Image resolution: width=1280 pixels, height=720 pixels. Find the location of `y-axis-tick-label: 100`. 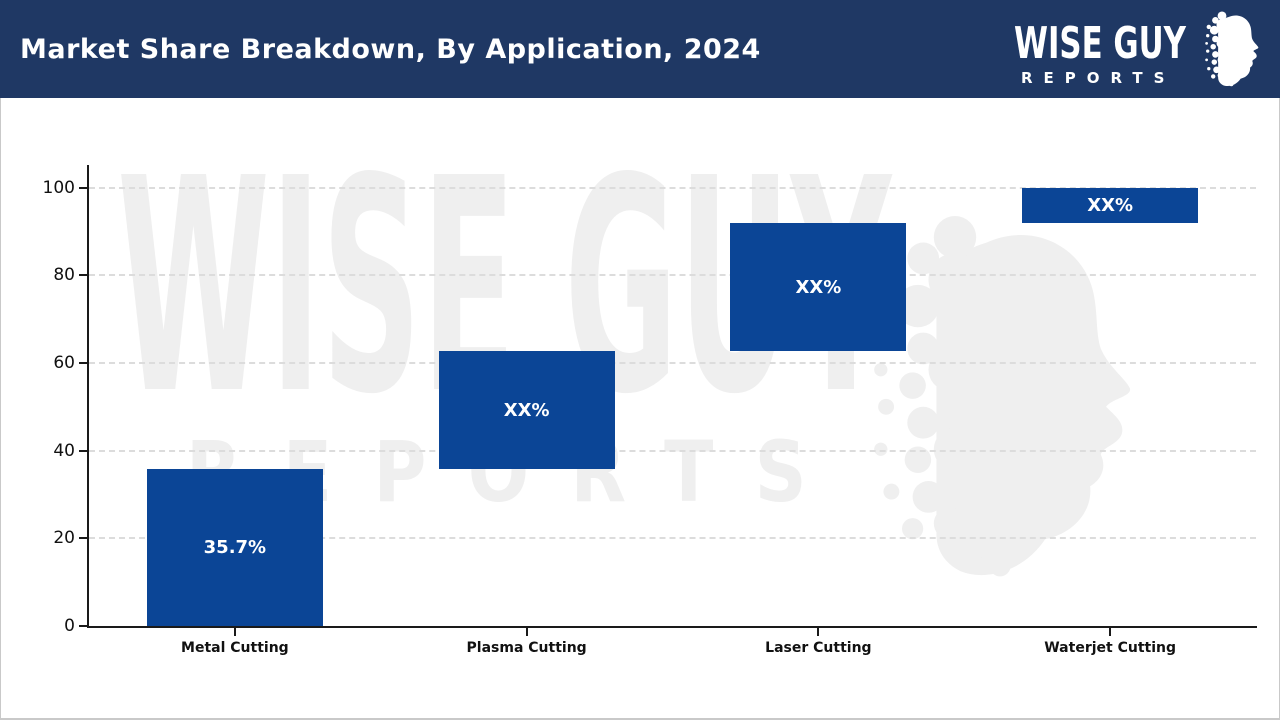

y-axis-tick-label: 100 is located at coordinates (58, 187).